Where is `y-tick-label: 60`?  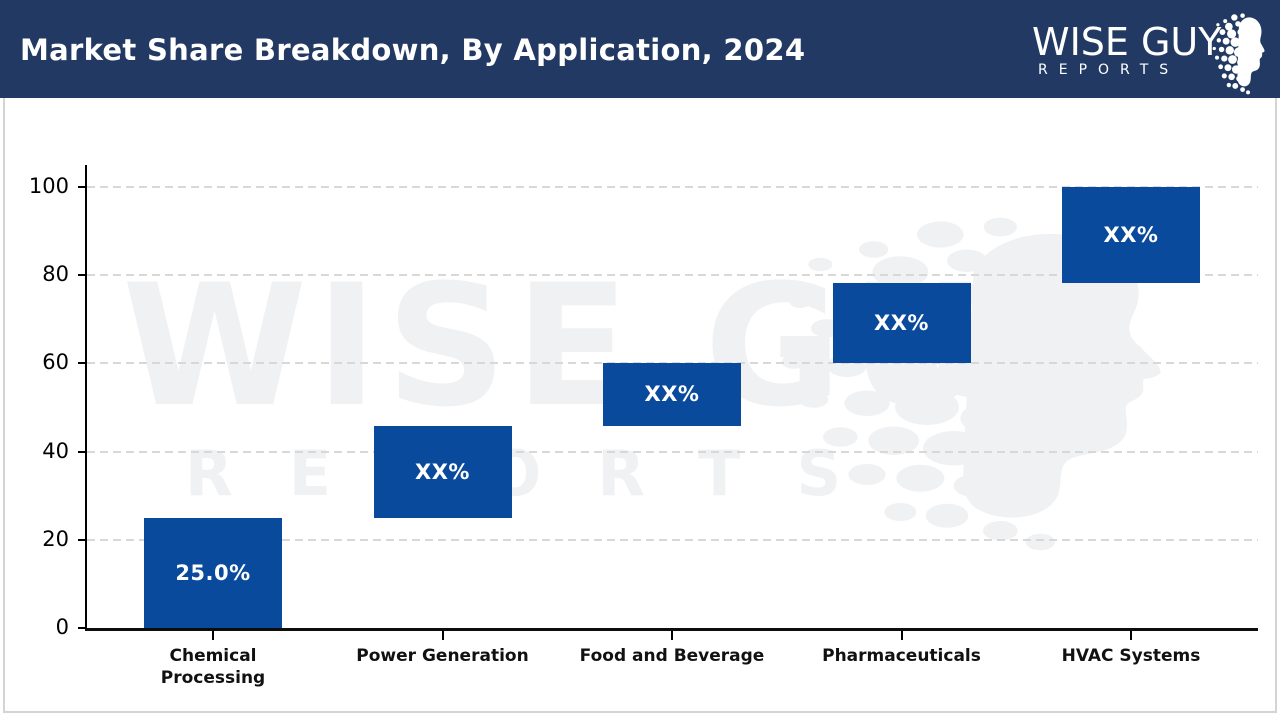 y-tick-label: 60 is located at coordinates (55, 362).